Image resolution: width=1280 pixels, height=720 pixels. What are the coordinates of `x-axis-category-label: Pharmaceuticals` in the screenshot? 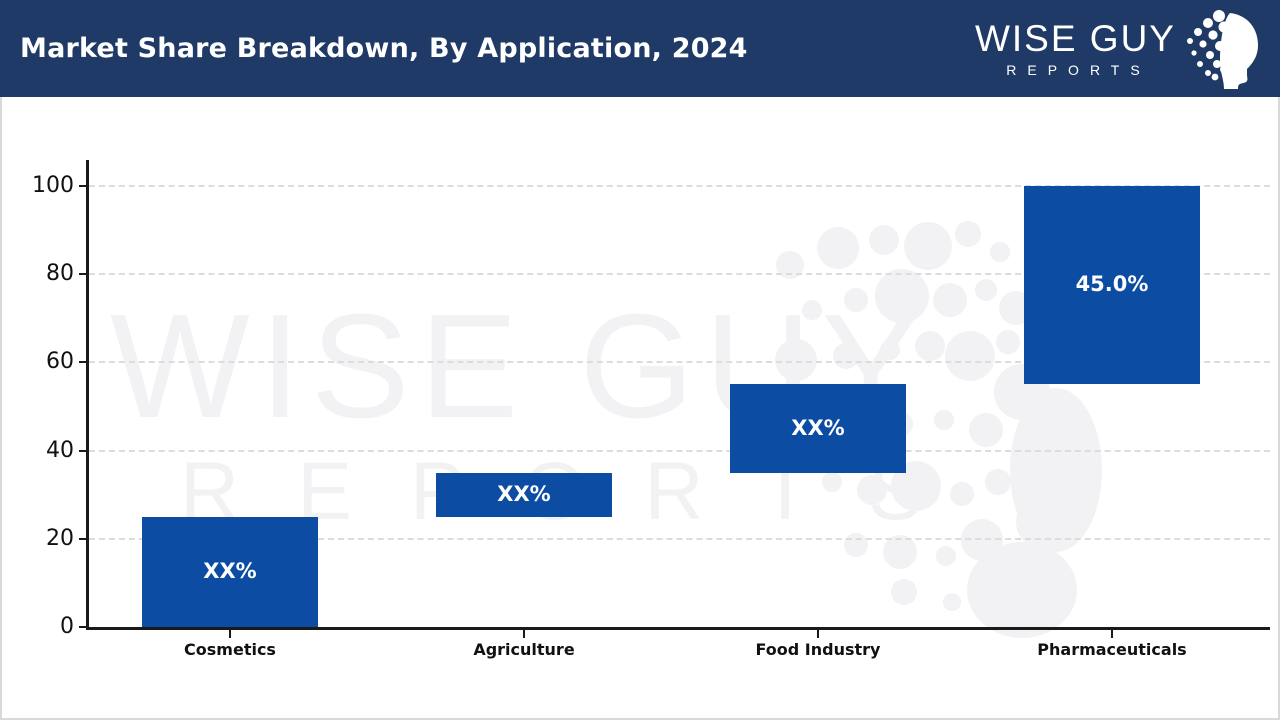 It's located at (1112, 649).